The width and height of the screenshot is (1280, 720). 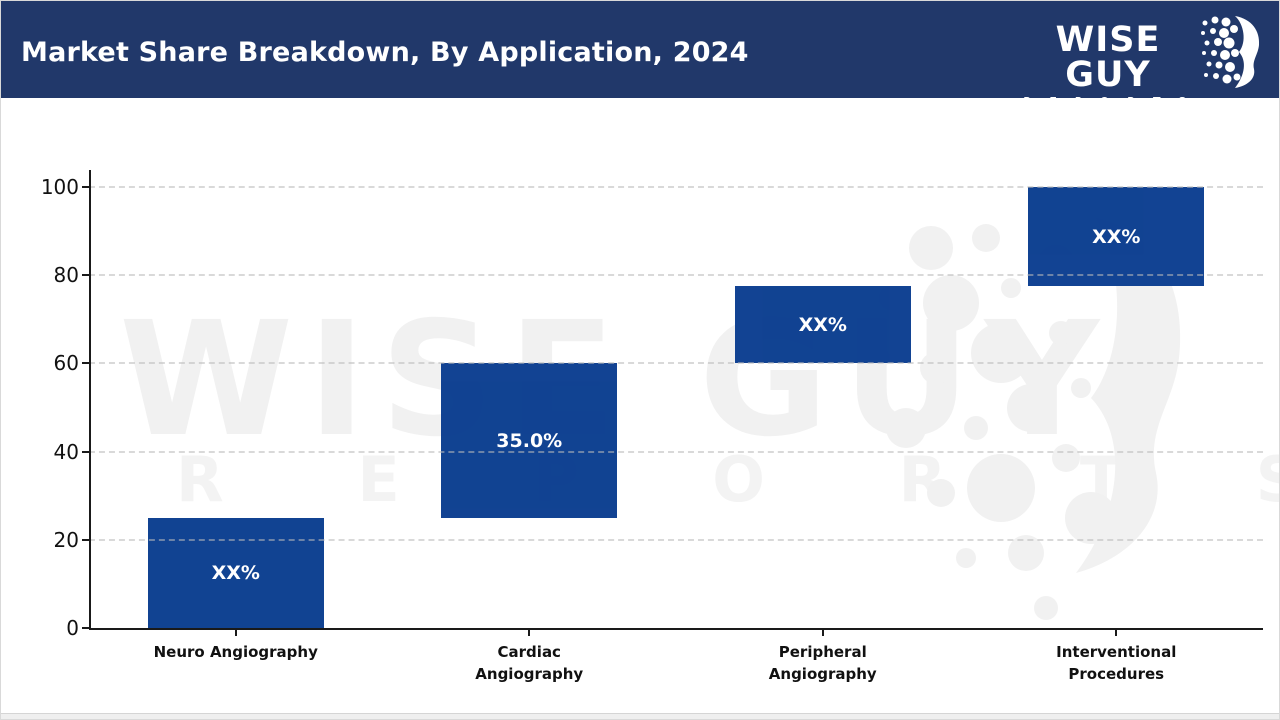 I want to click on category-label-1: Cardiac Angiography, so click(x=529, y=663).